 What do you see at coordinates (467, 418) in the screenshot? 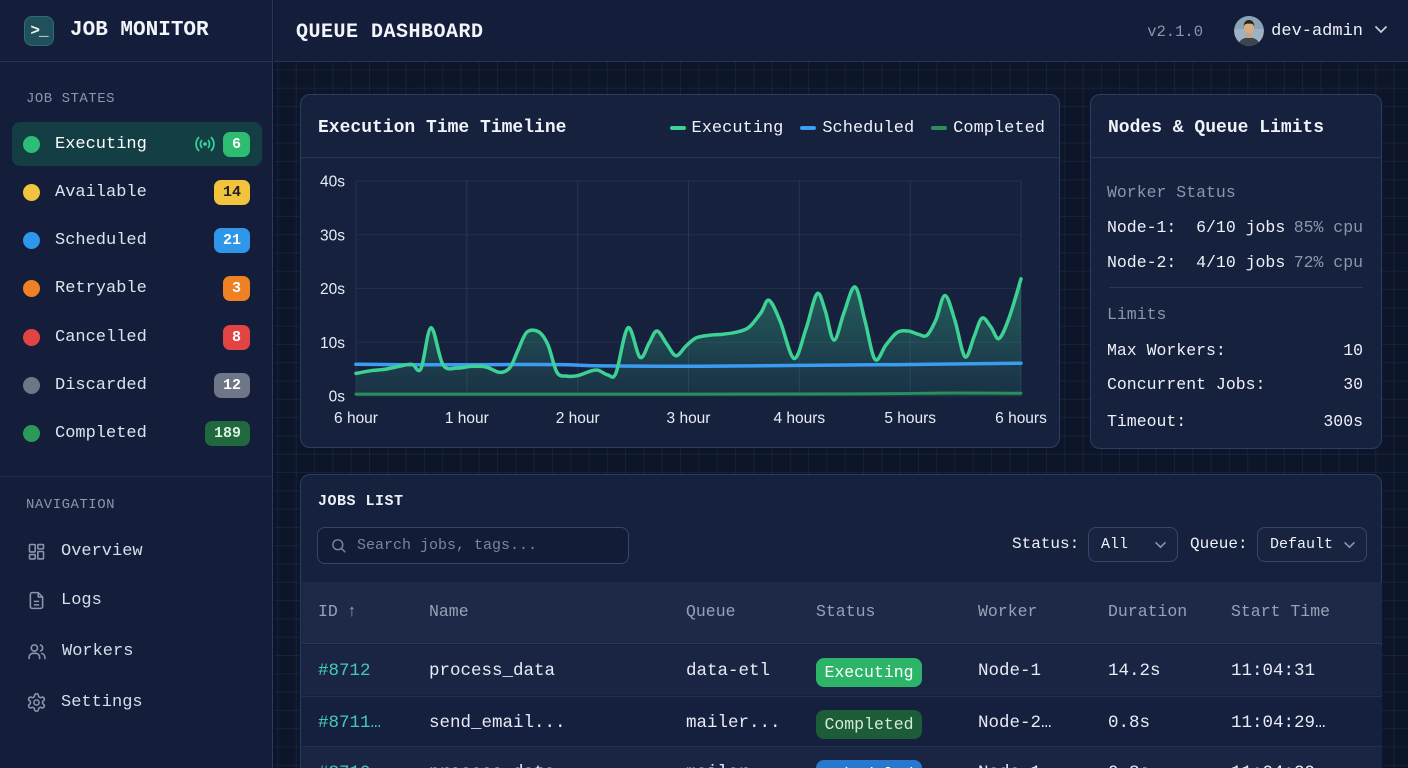
I see `svg-text: 1 hour` at bounding box center [467, 418].